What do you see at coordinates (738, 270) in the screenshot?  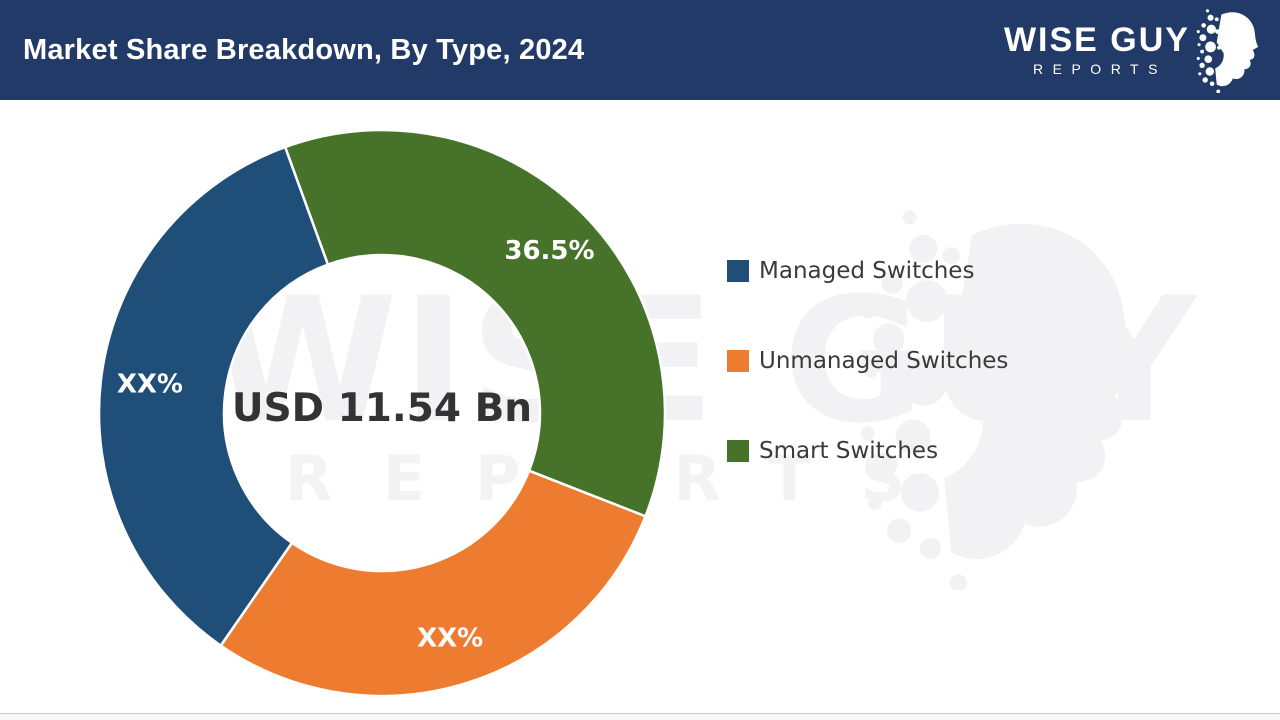 I see `legend-swatch-managed-switches` at bounding box center [738, 270].